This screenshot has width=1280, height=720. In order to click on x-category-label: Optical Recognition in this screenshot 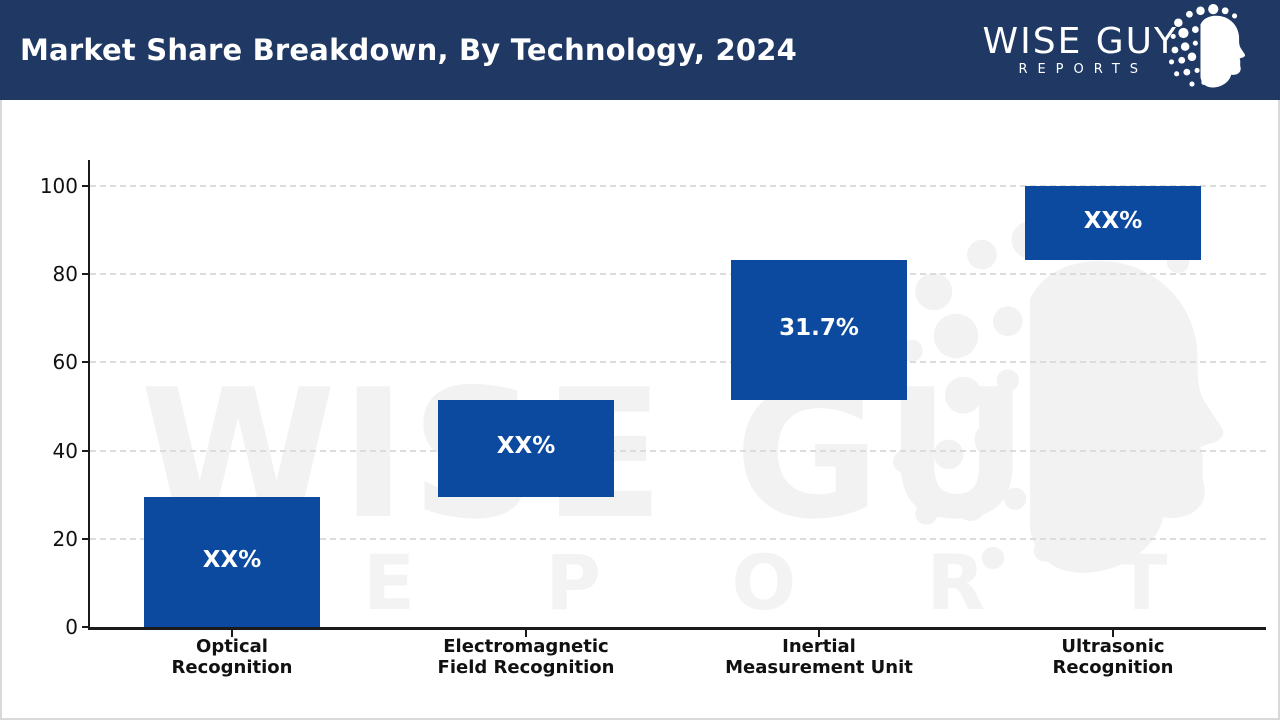, I will do `click(232, 657)`.